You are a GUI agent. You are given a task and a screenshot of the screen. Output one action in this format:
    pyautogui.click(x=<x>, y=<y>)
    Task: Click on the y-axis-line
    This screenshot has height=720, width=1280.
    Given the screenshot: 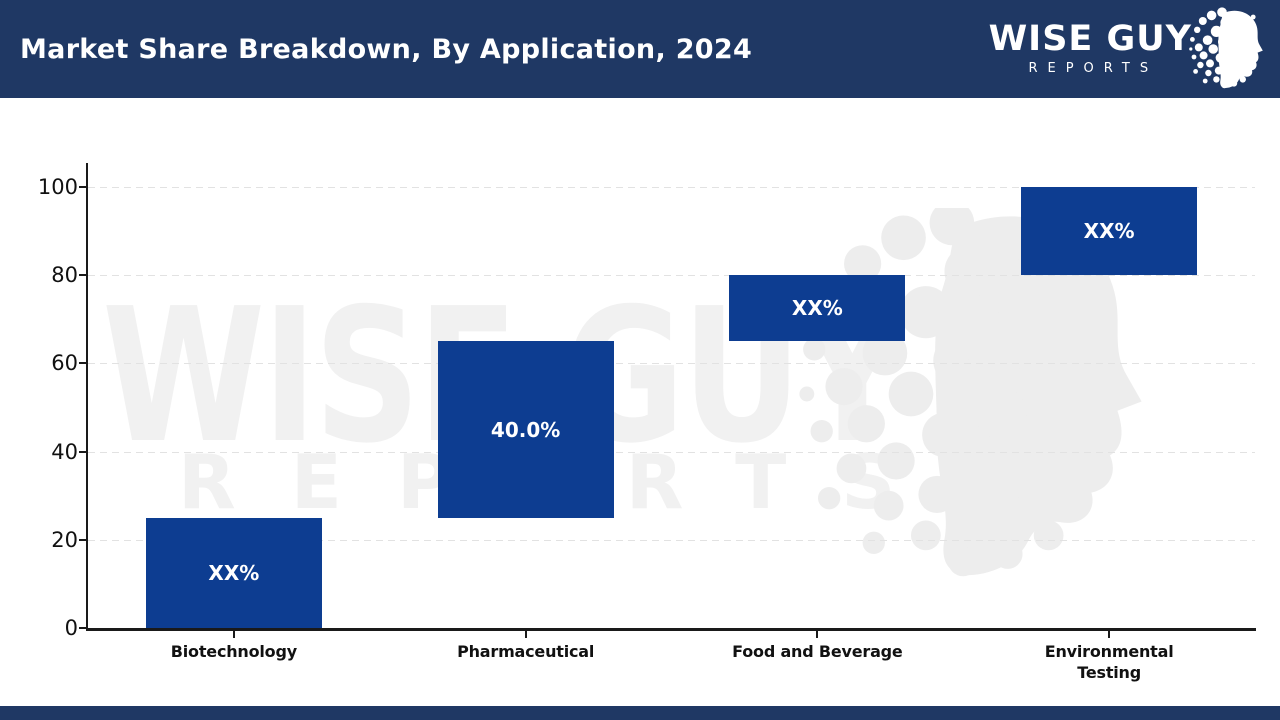 What is the action you would take?
    pyautogui.click(x=87, y=397)
    